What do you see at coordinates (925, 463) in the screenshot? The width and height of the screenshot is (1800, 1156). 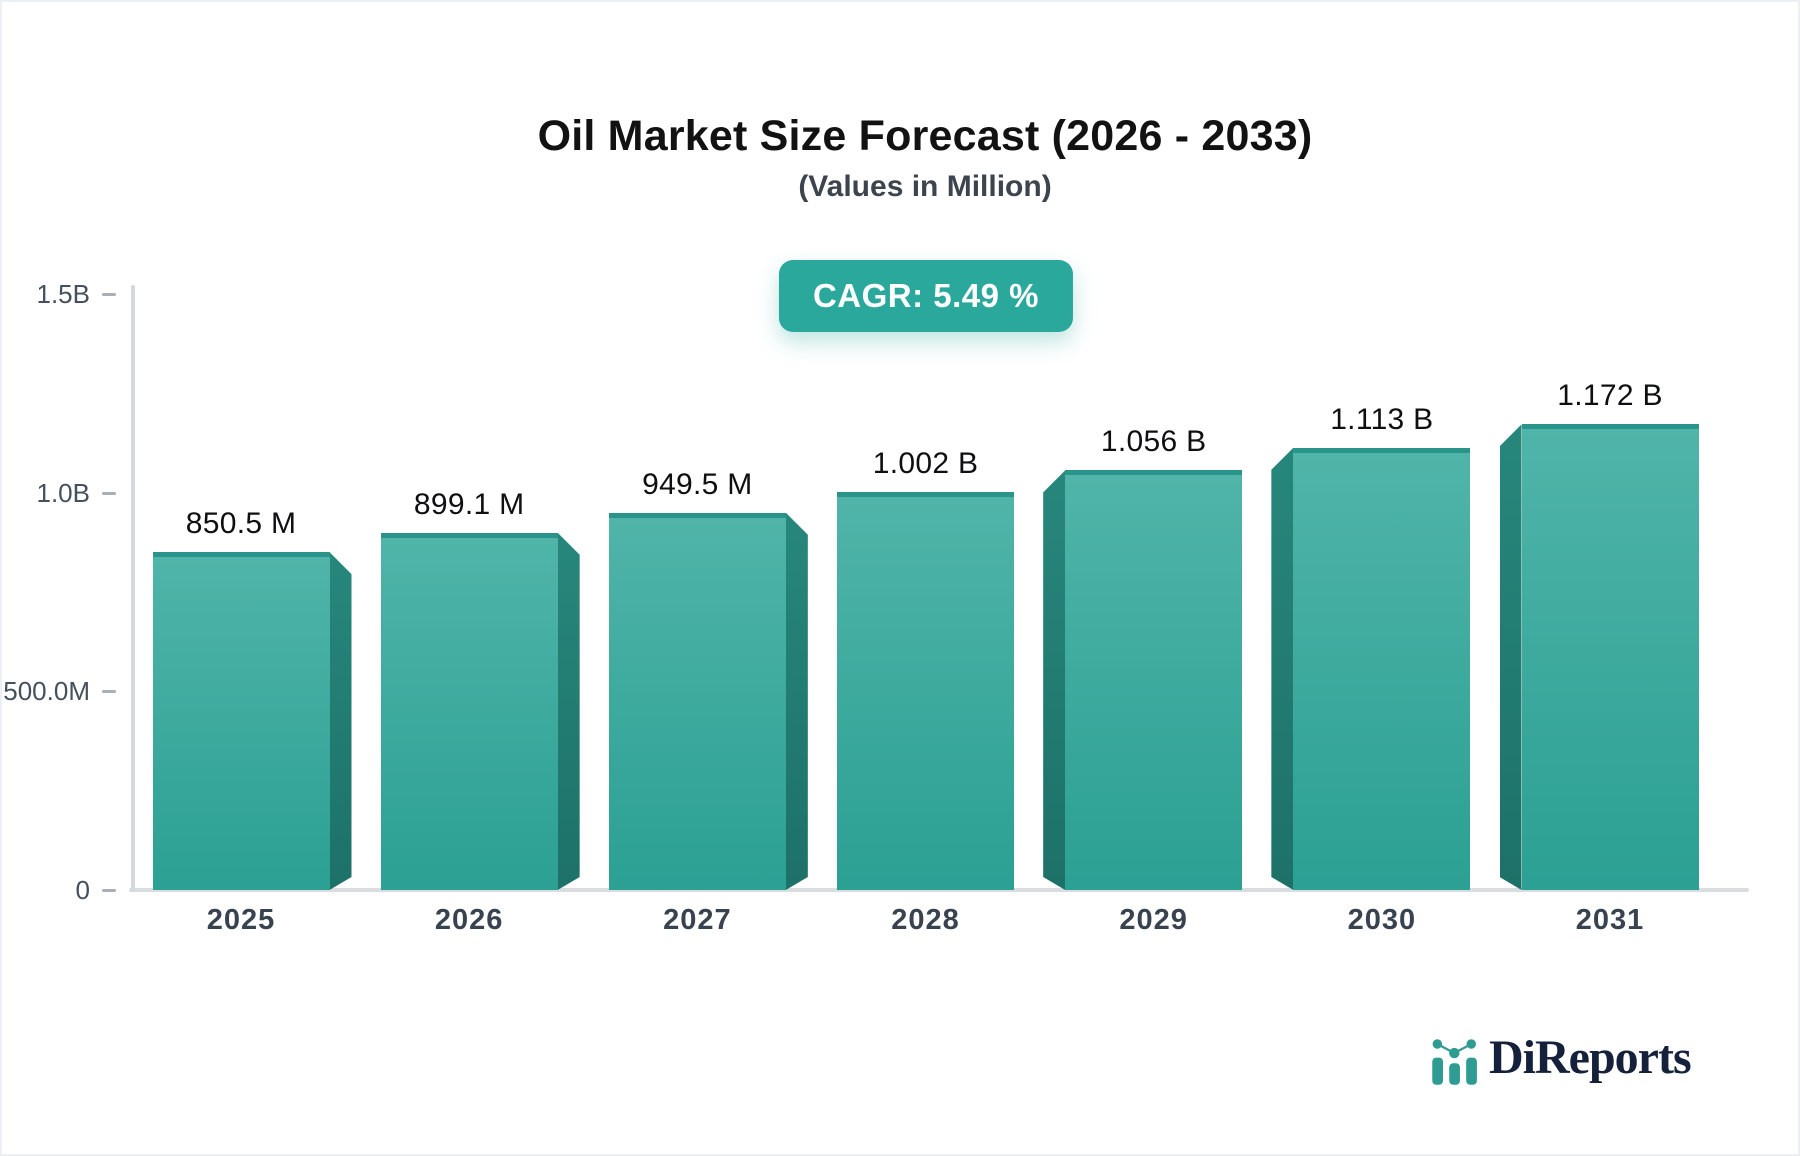 I see `bar-value-label: 1.002 B` at bounding box center [925, 463].